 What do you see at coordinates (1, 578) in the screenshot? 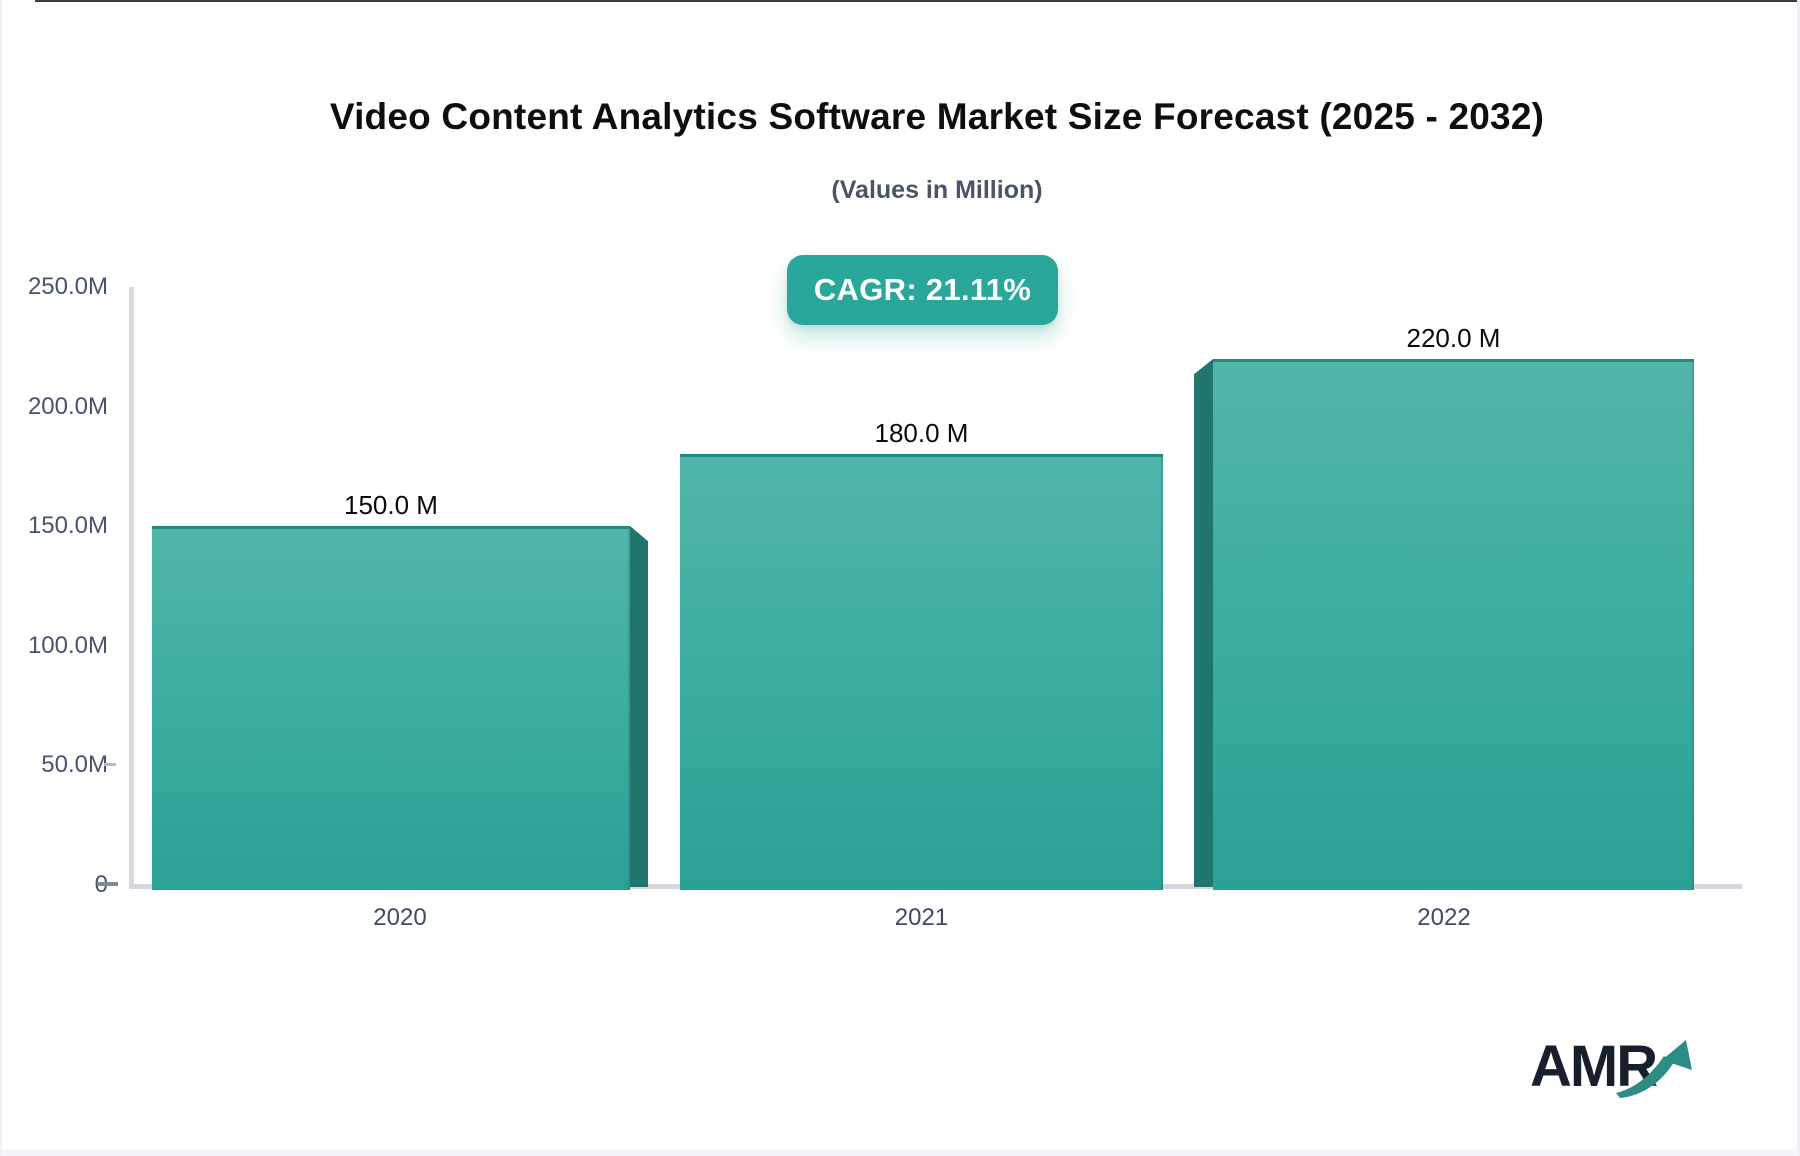
I see `left-edge-line` at bounding box center [1, 578].